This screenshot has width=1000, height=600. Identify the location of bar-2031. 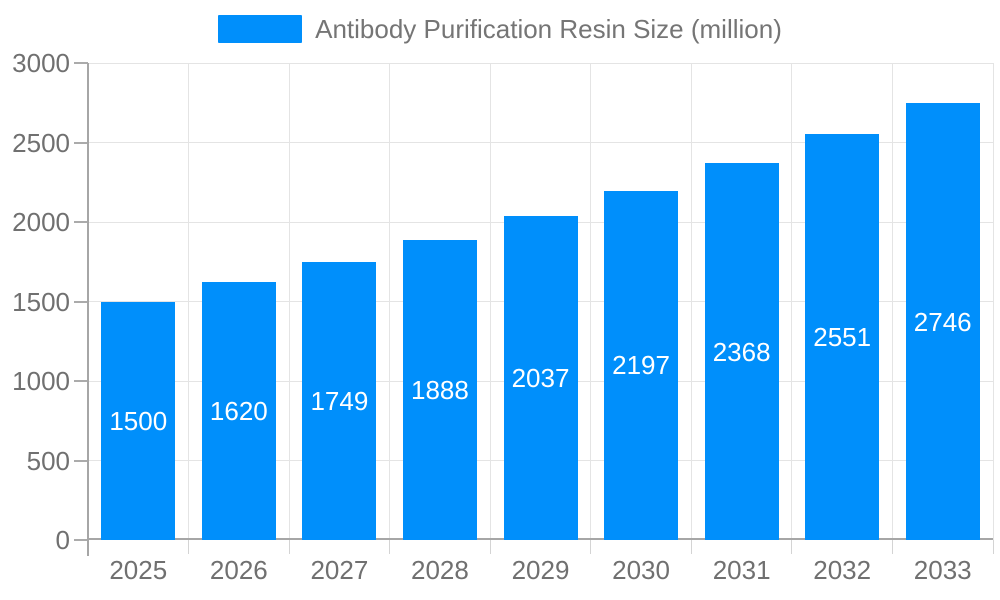
(741, 351).